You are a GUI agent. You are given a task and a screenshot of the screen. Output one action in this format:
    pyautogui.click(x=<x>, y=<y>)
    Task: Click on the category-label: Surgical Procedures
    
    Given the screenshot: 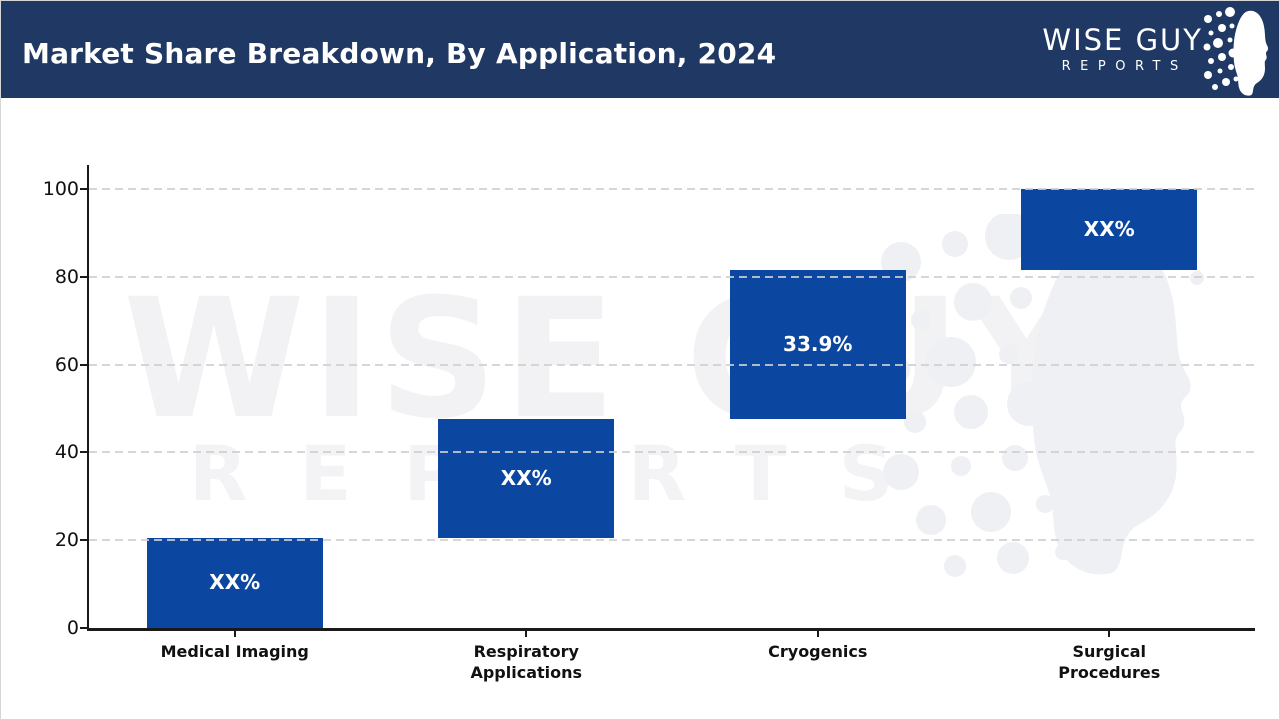 What is the action you would take?
    pyautogui.click(x=1109, y=662)
    